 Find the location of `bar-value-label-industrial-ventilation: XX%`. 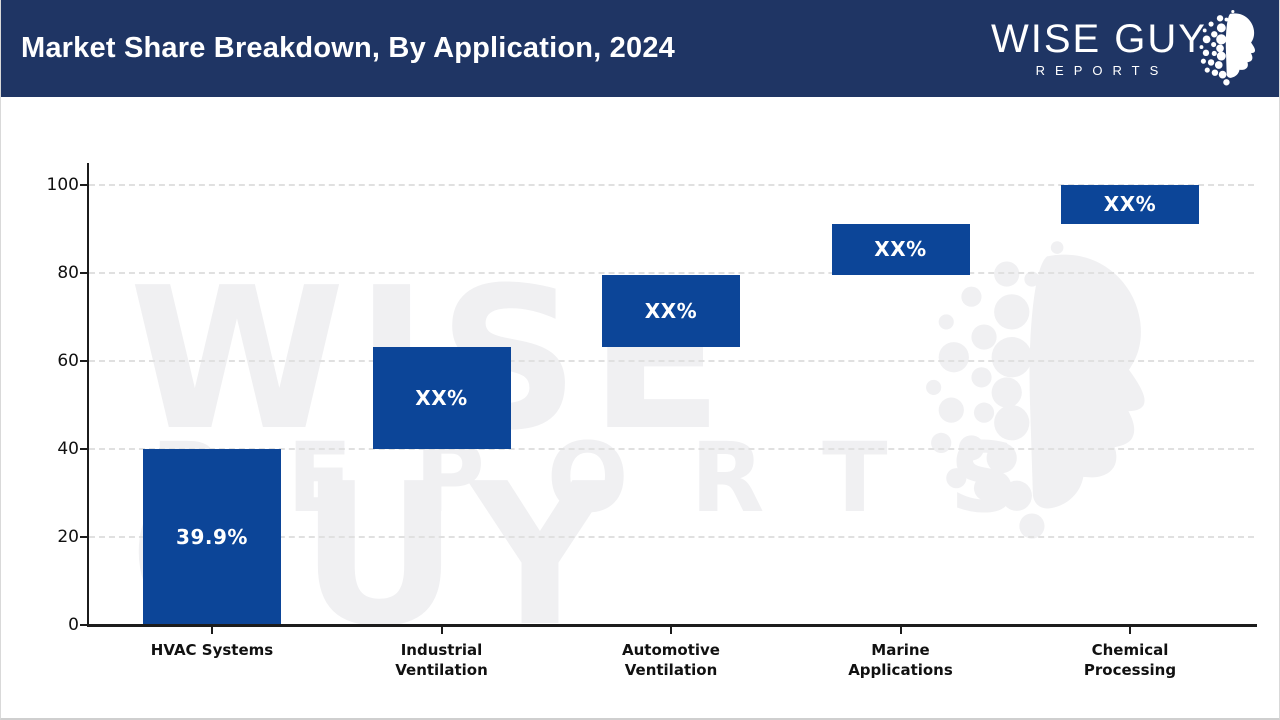

bar-value-label-industrial-ventilation: XX% is located at coordinates (441, 398).